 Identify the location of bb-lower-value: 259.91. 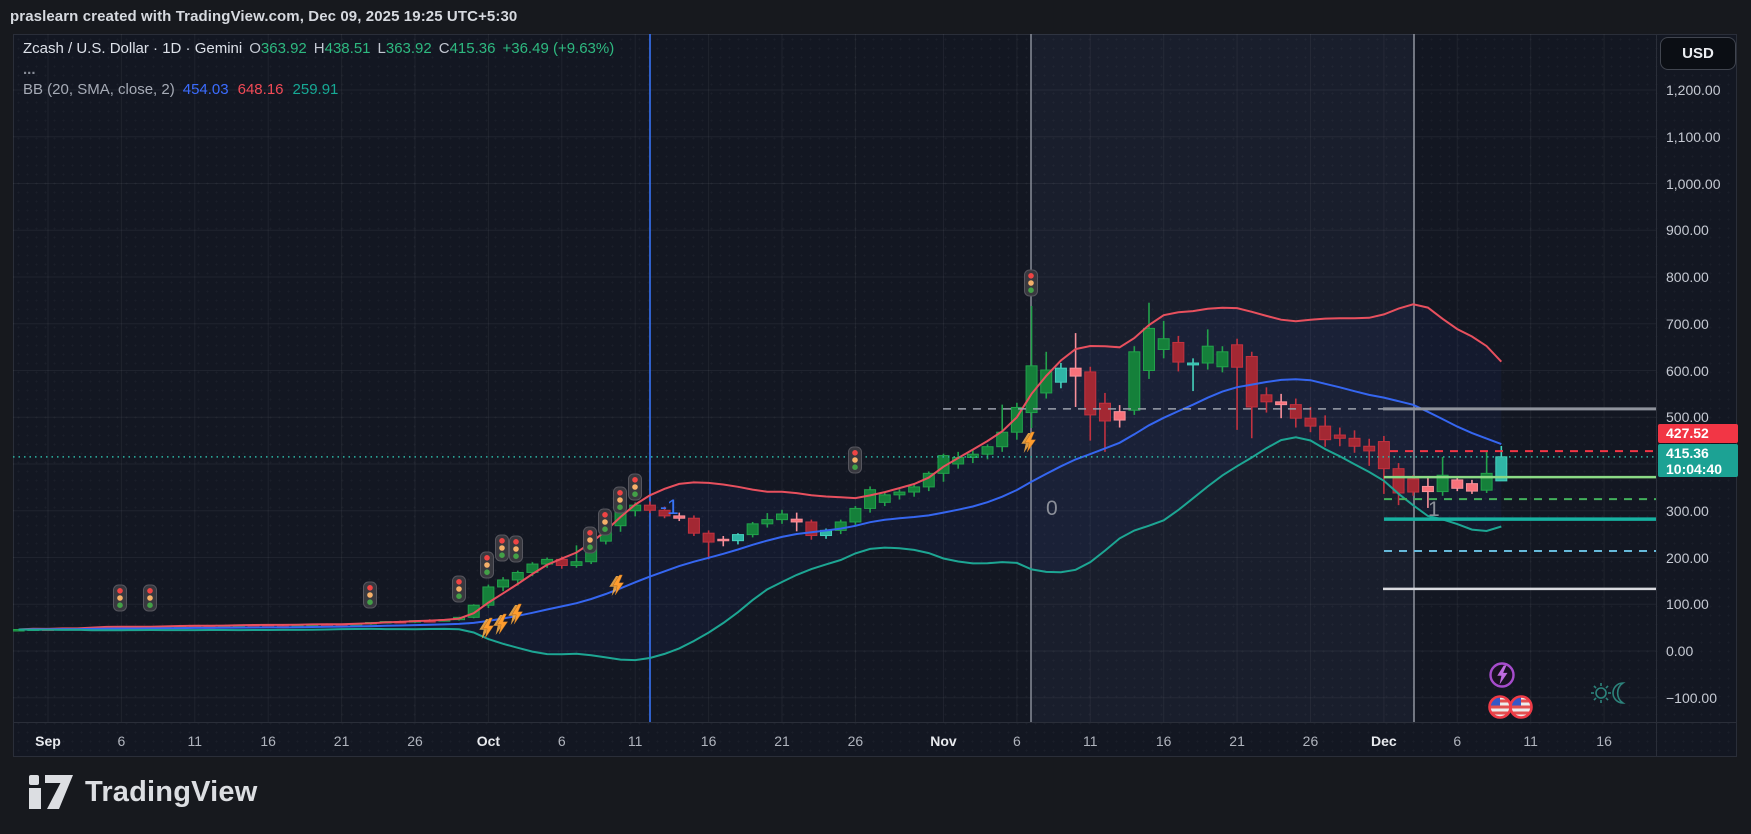
(315, 89).